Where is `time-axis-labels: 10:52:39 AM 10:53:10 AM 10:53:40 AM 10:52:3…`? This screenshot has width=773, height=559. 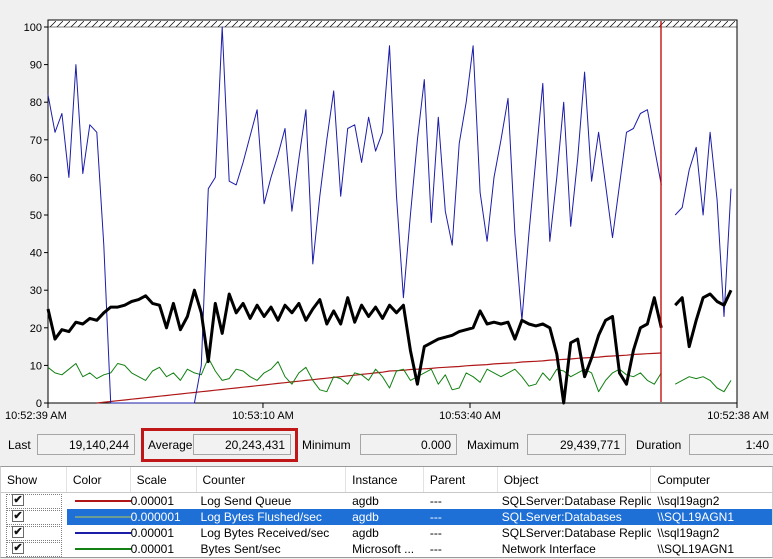
time-axis-labels: 10:52:39 AM 10:53:10 AM 10:53:40 AM 10:52:3… is located at coordinates (387, 412).